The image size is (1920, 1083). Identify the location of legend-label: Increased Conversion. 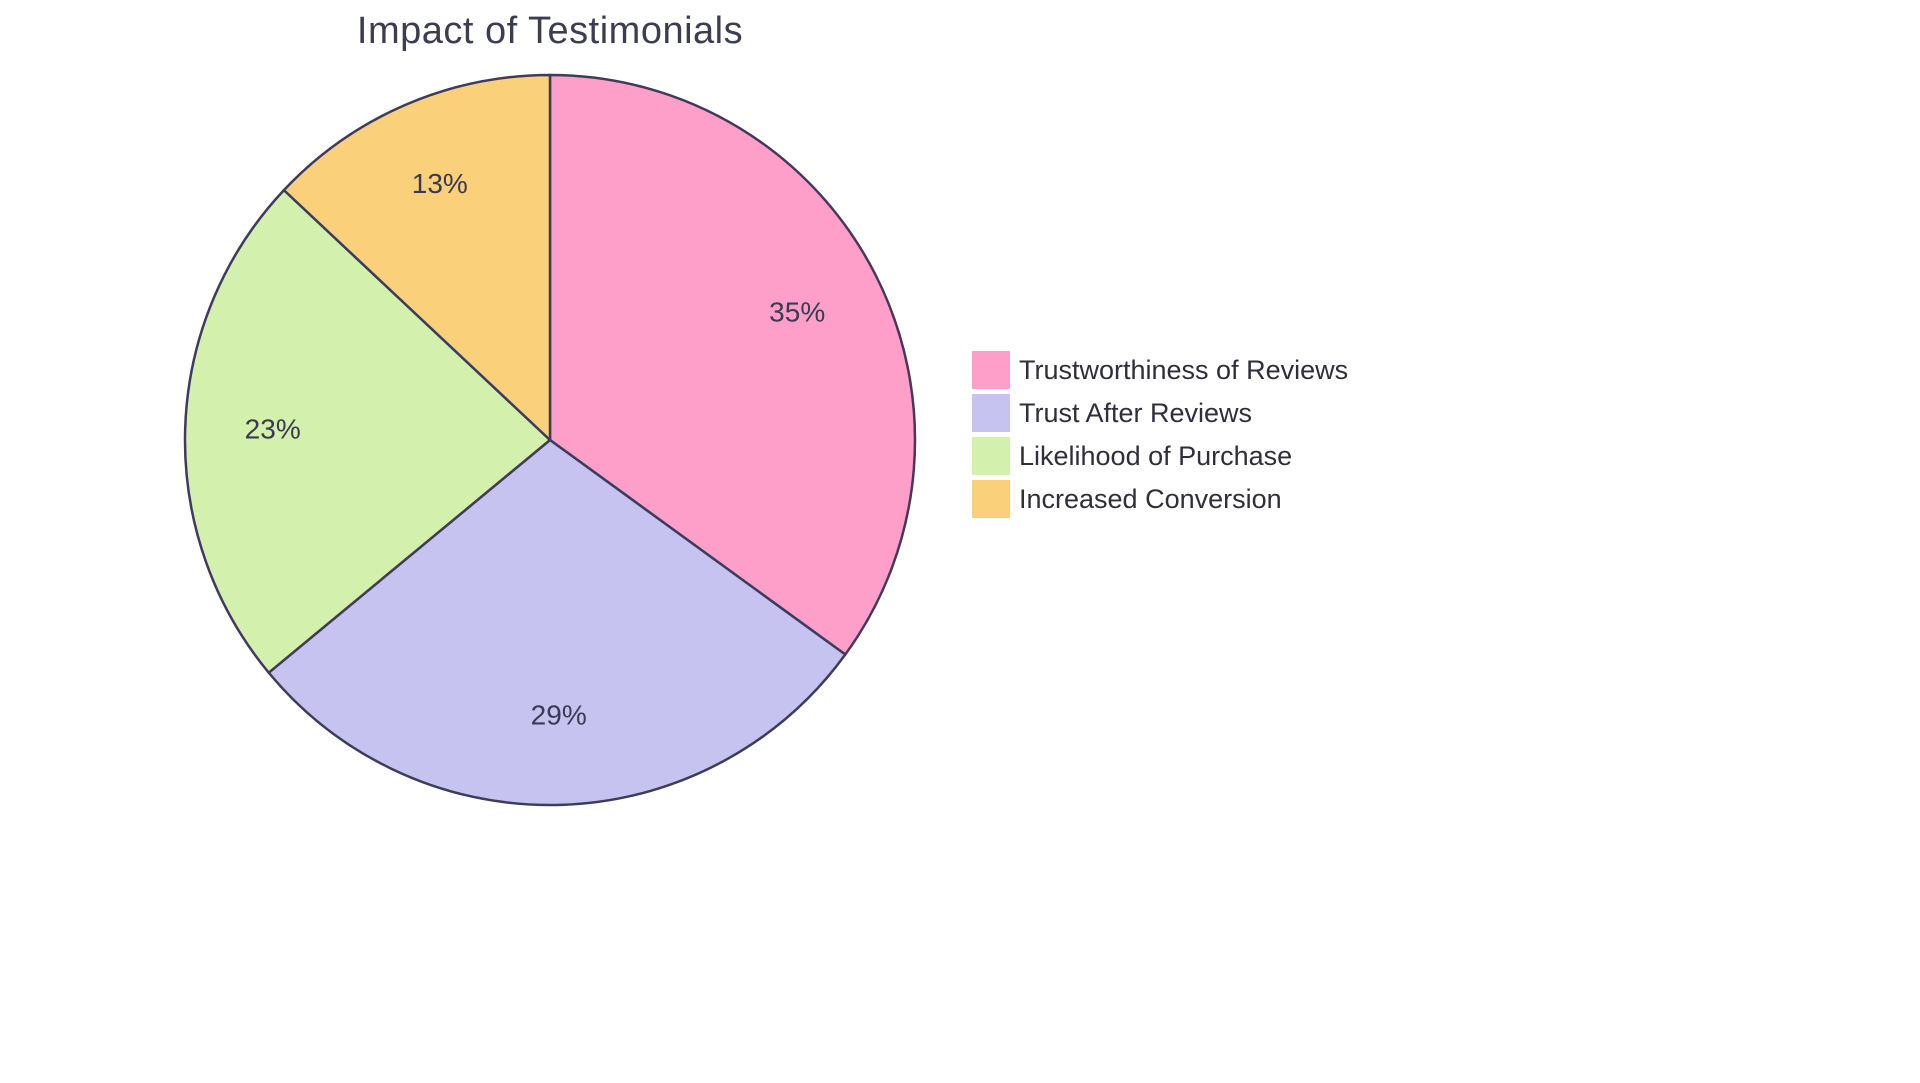
(1150, 498).